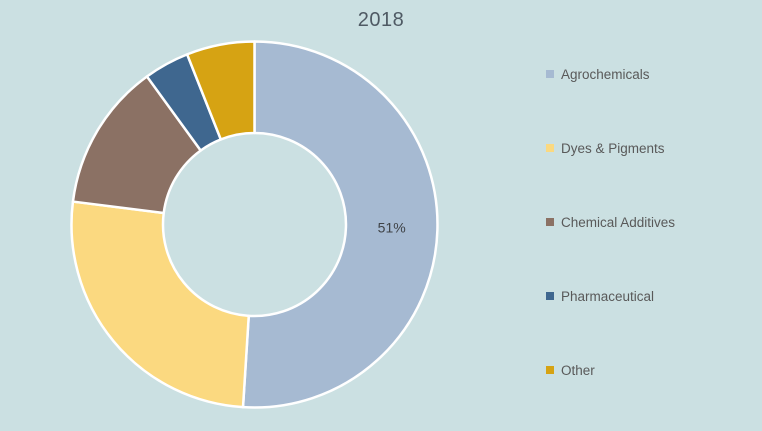 The height and width of the screenshot is (431, 762). What do you see at coordinates (220, 90) in the screenshot?
I see `donut-slice-other` at bounding box center [220, 90].